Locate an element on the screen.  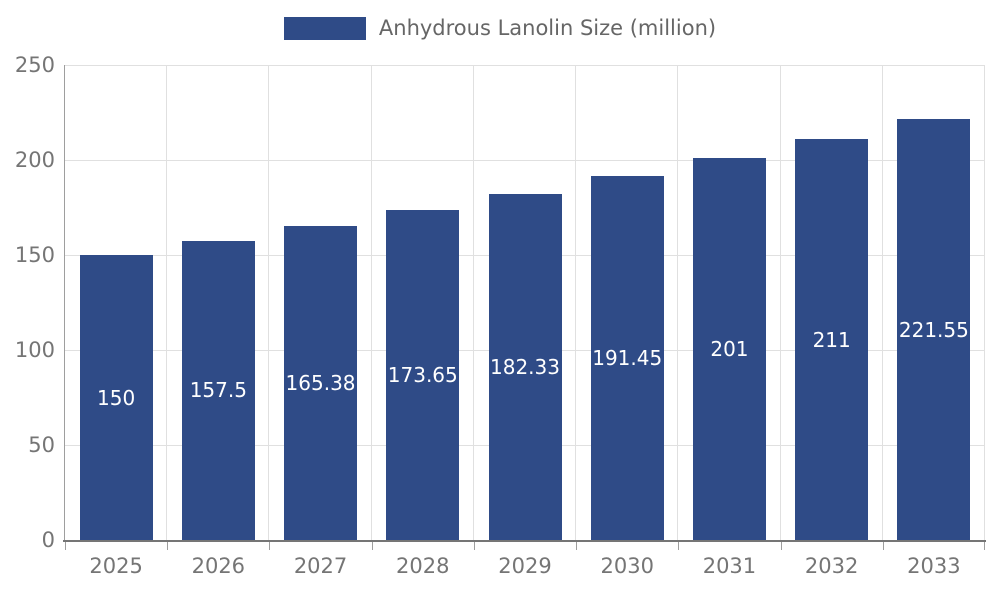
x-axis: 2025 2026 2027 2028 2029 2030 2031 2032 2033 is located at coordinates (525, 567).